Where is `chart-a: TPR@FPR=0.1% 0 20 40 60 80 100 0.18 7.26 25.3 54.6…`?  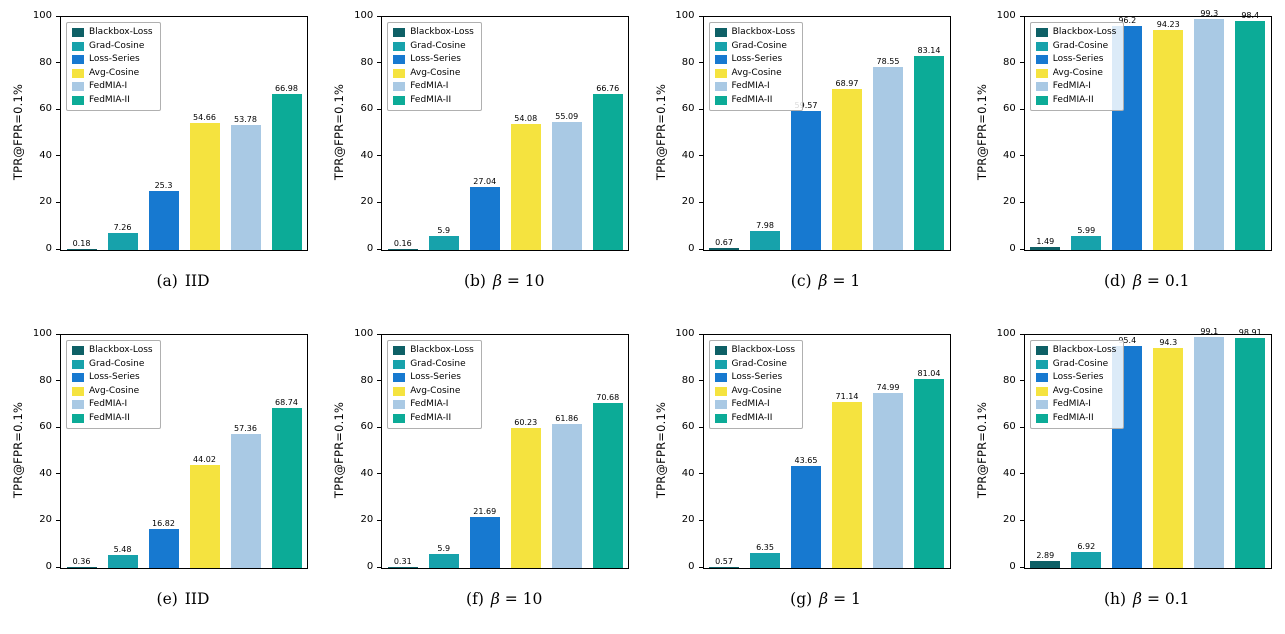
chart-a: TPR@FPR=0.1% 0 20 40 60 80 100 0.18 7.26 25.3 54.6… is located at coordinates (160, 159).